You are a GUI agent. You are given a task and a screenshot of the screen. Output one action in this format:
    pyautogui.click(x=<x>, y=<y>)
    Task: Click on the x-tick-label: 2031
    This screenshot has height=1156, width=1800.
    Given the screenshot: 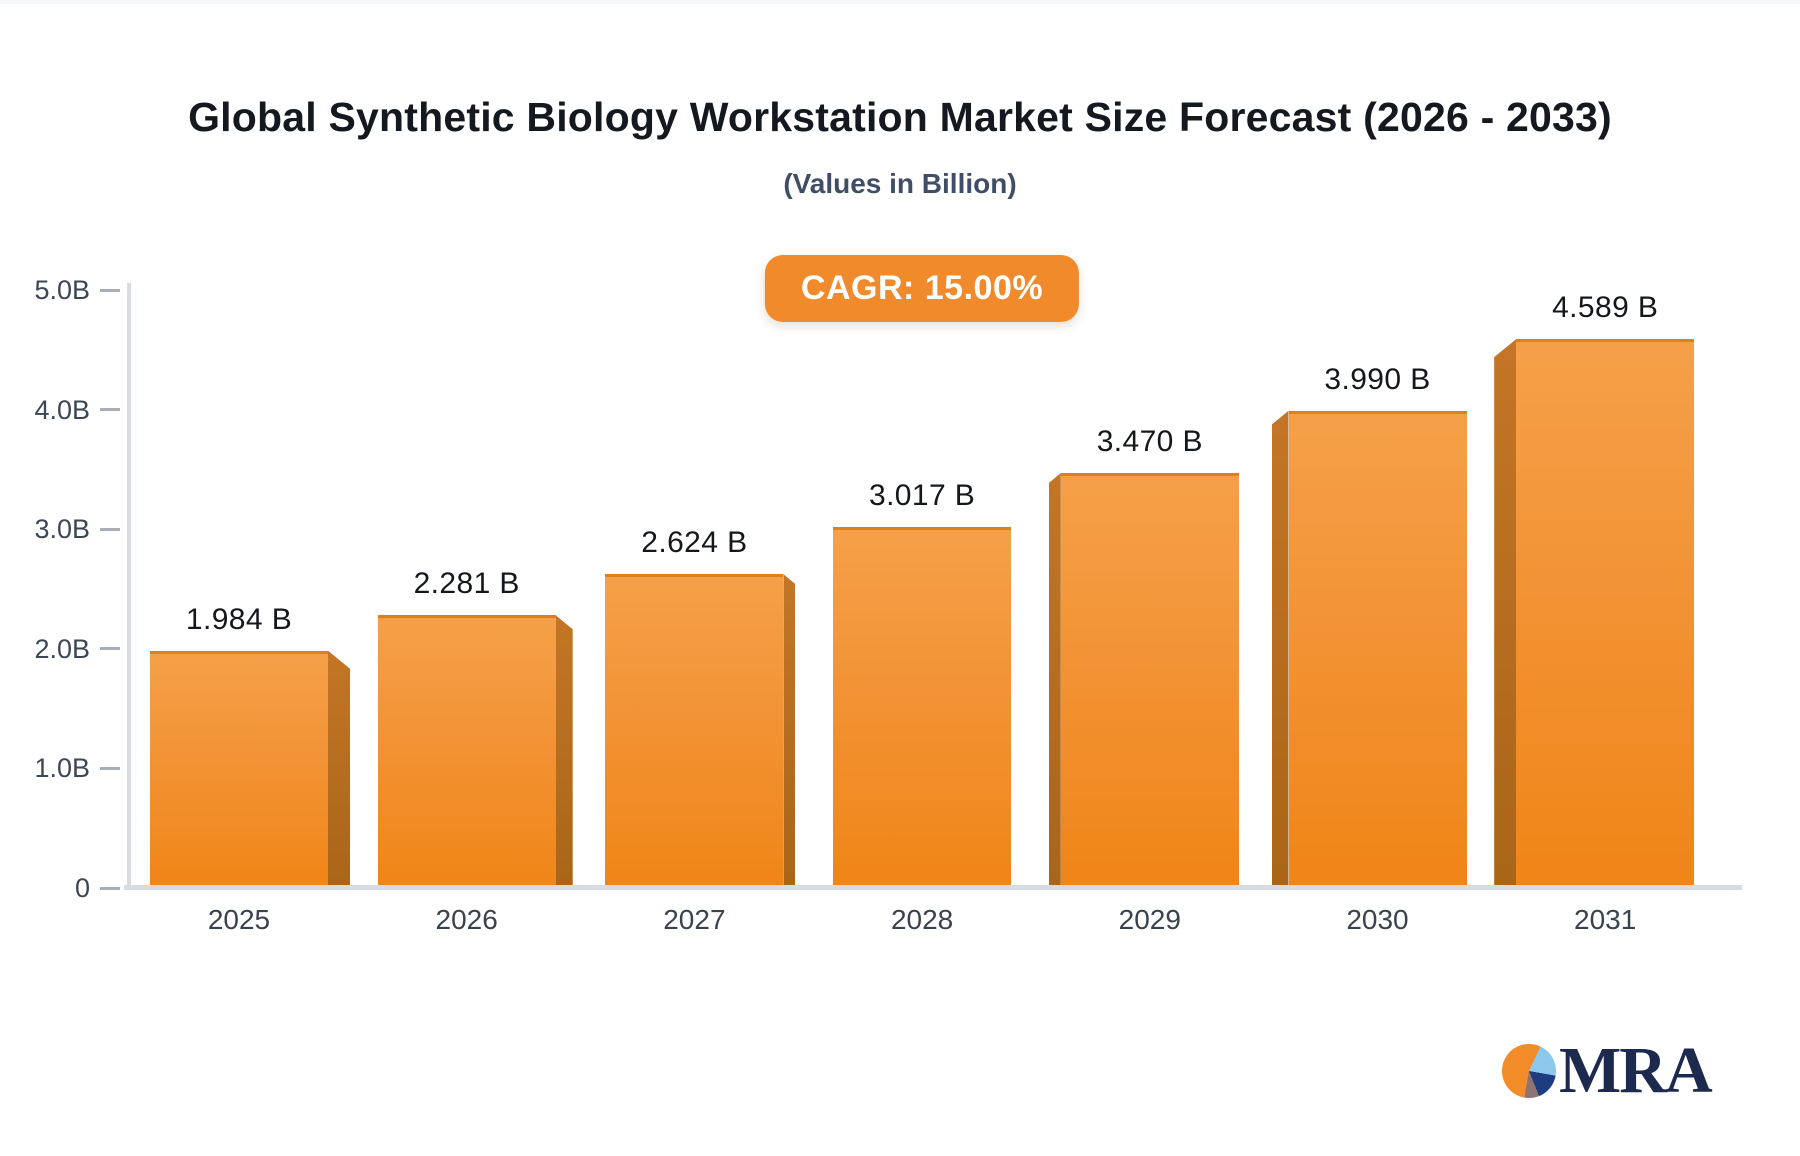 What is the action you would take?
    pyautogui.click(x=1605, y=919)
    